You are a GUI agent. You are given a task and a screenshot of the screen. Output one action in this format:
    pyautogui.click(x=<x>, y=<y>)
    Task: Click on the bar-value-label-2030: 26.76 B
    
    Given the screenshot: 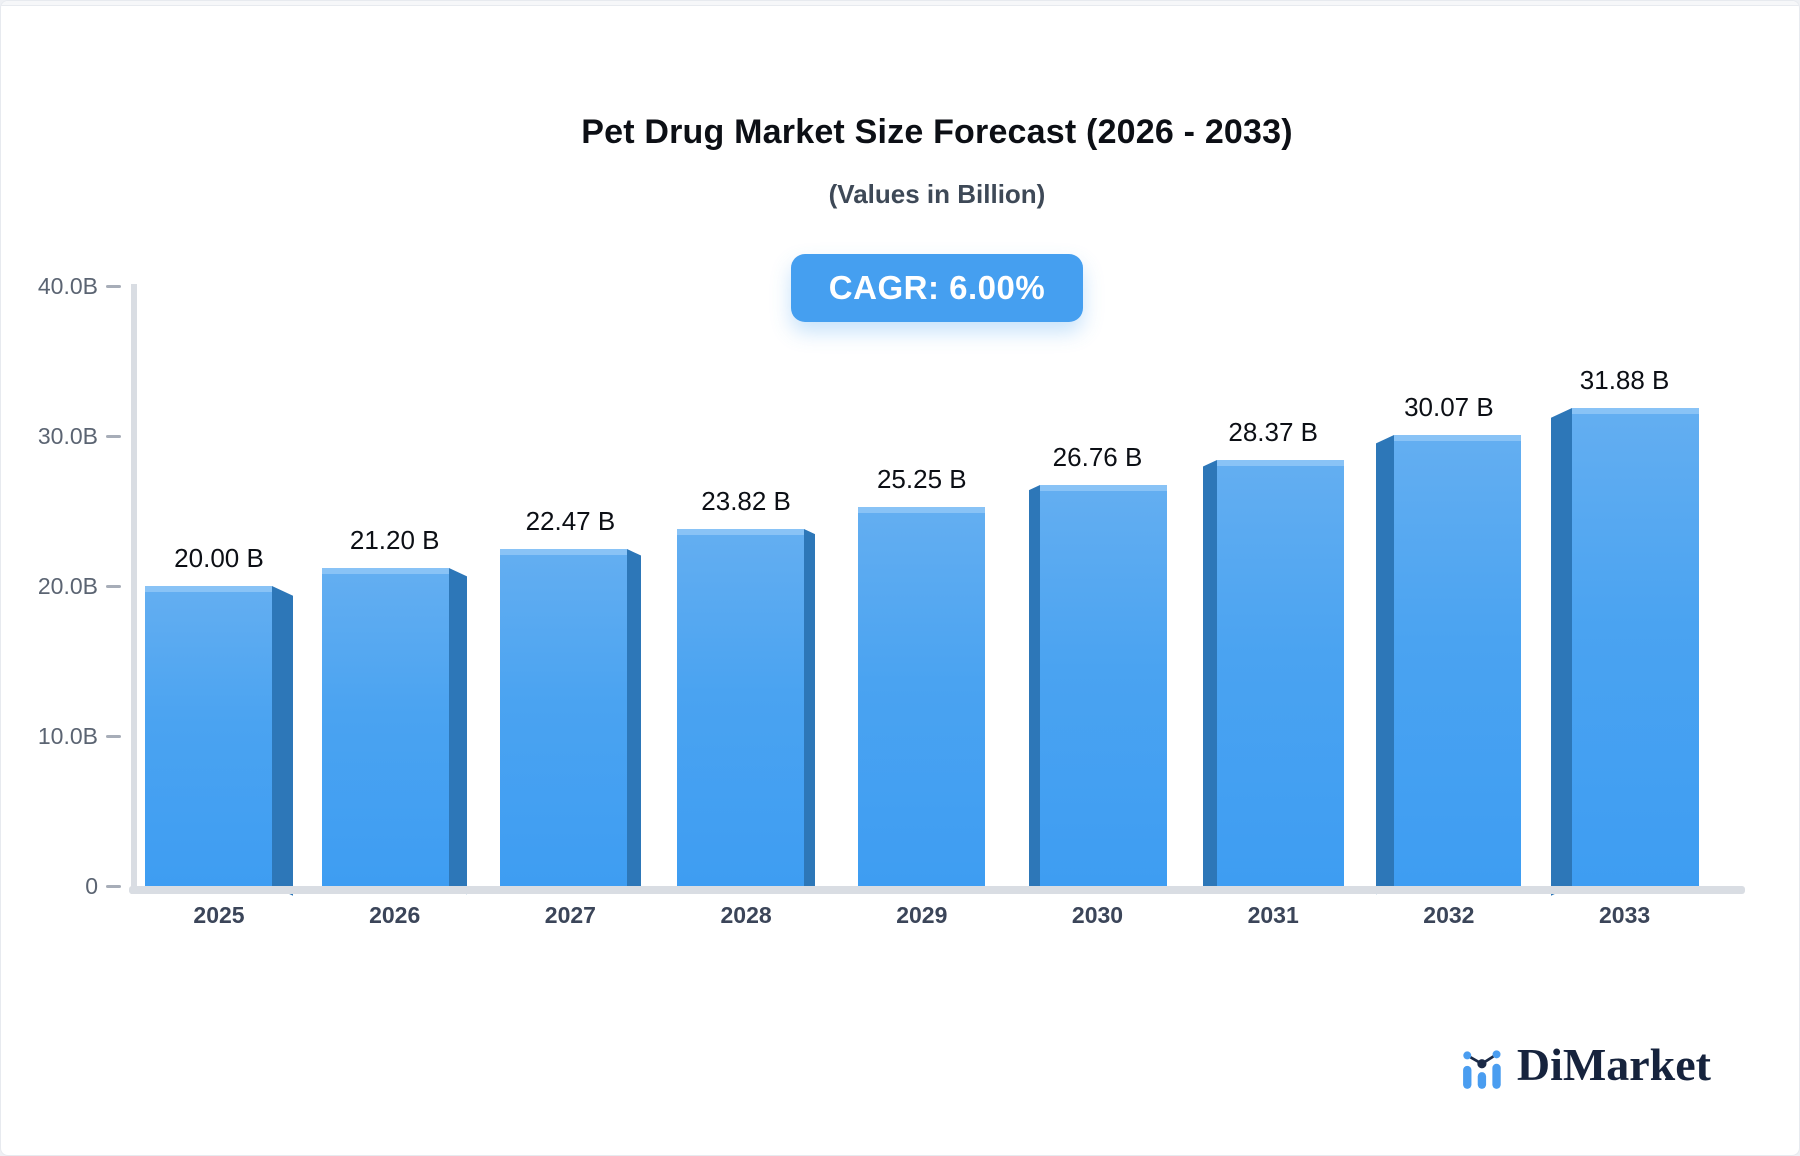 What is the action you would take?
    pyautogui.click(x=1097, y=456)
    